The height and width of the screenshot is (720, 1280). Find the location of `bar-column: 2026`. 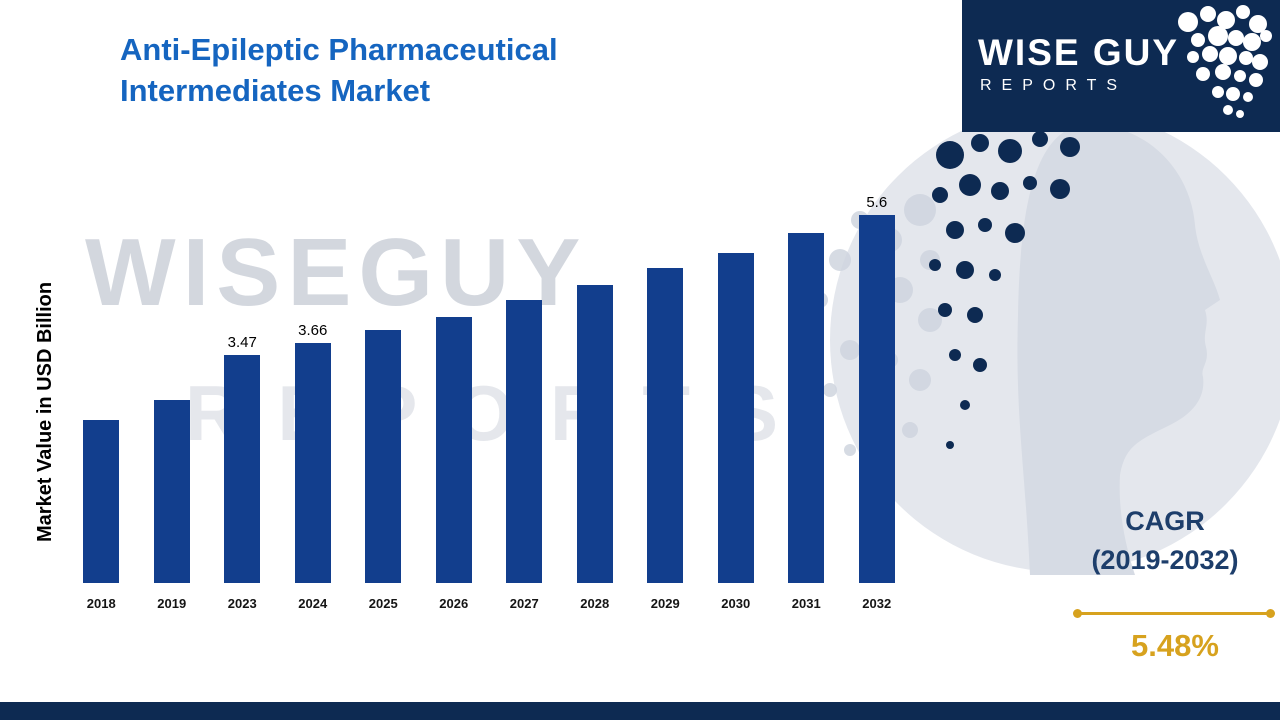

bar-column: 2026 is located at coordinates (454, 374).